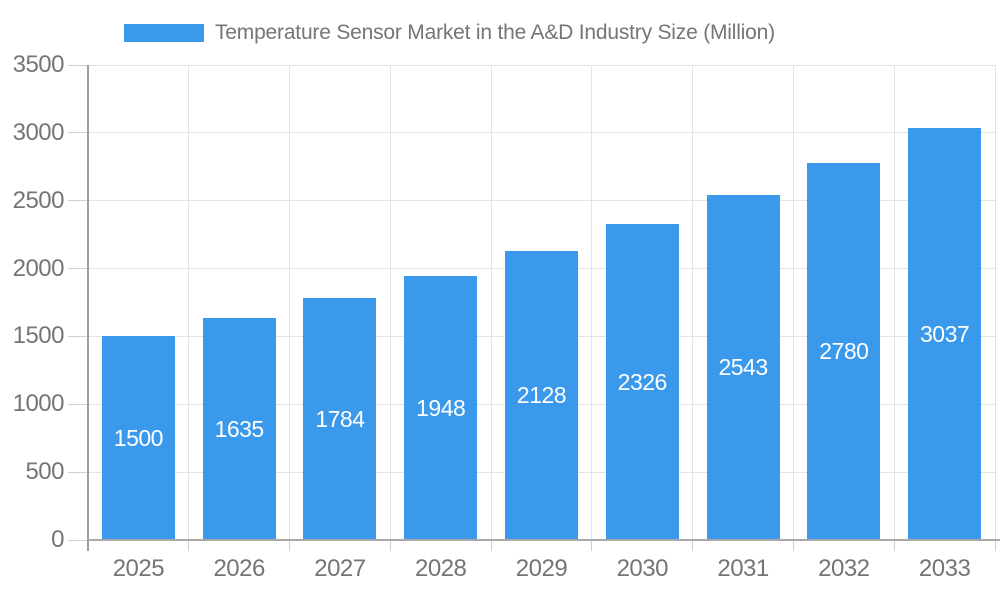 This screenshot has width=1000, height=600. I want to click on bar-value-label: 2780, so click(844, 351).